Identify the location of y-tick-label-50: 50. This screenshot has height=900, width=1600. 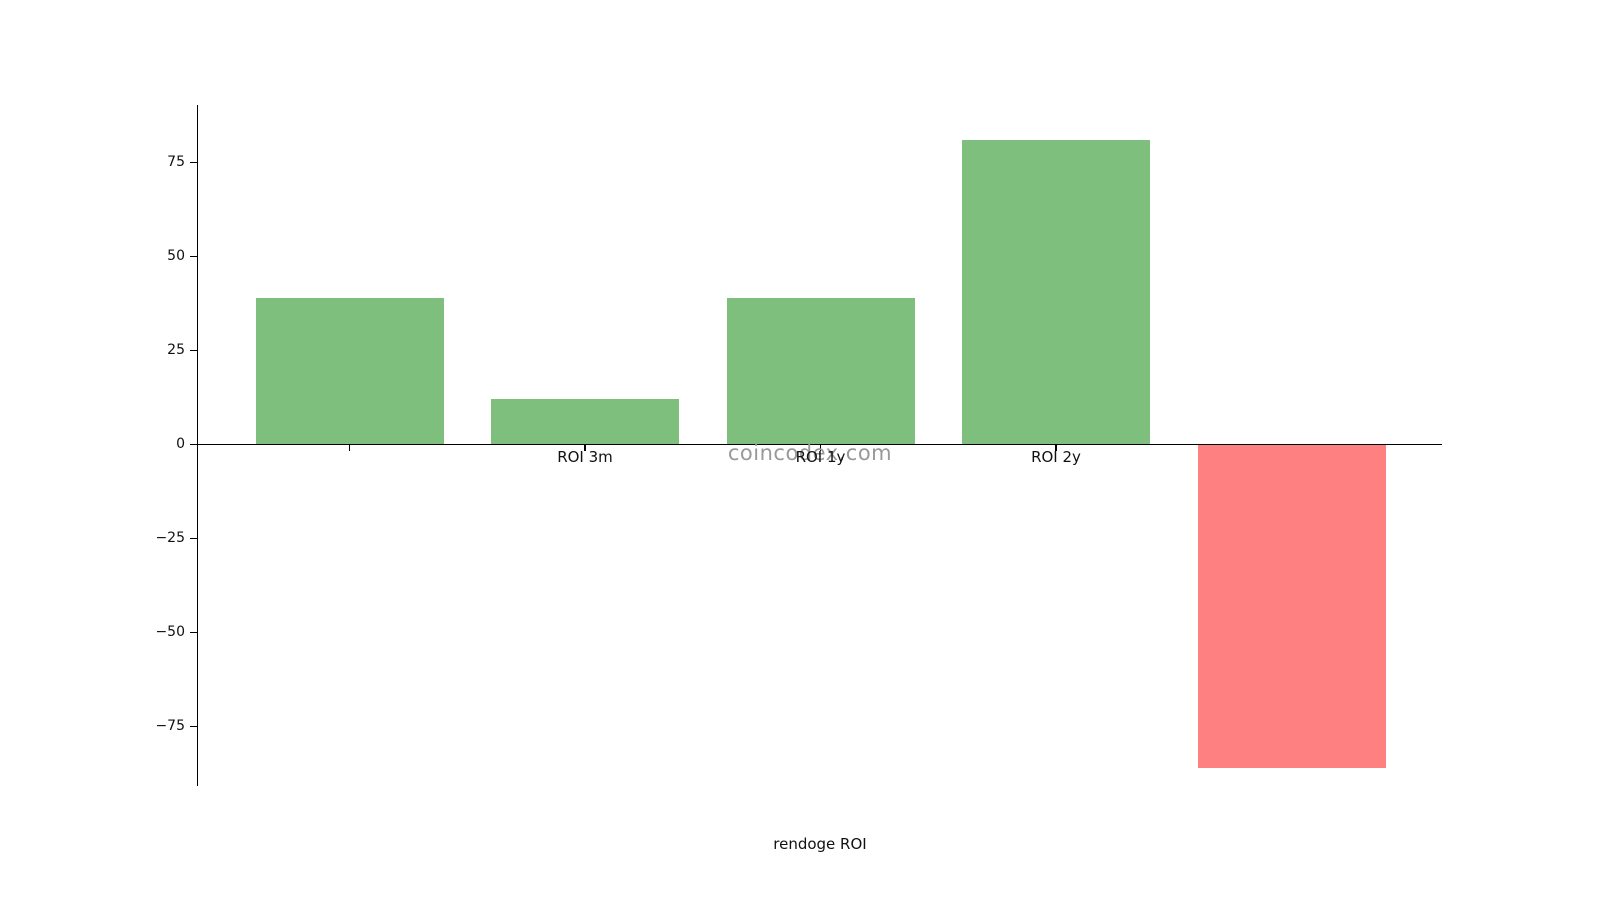
(176, 256).